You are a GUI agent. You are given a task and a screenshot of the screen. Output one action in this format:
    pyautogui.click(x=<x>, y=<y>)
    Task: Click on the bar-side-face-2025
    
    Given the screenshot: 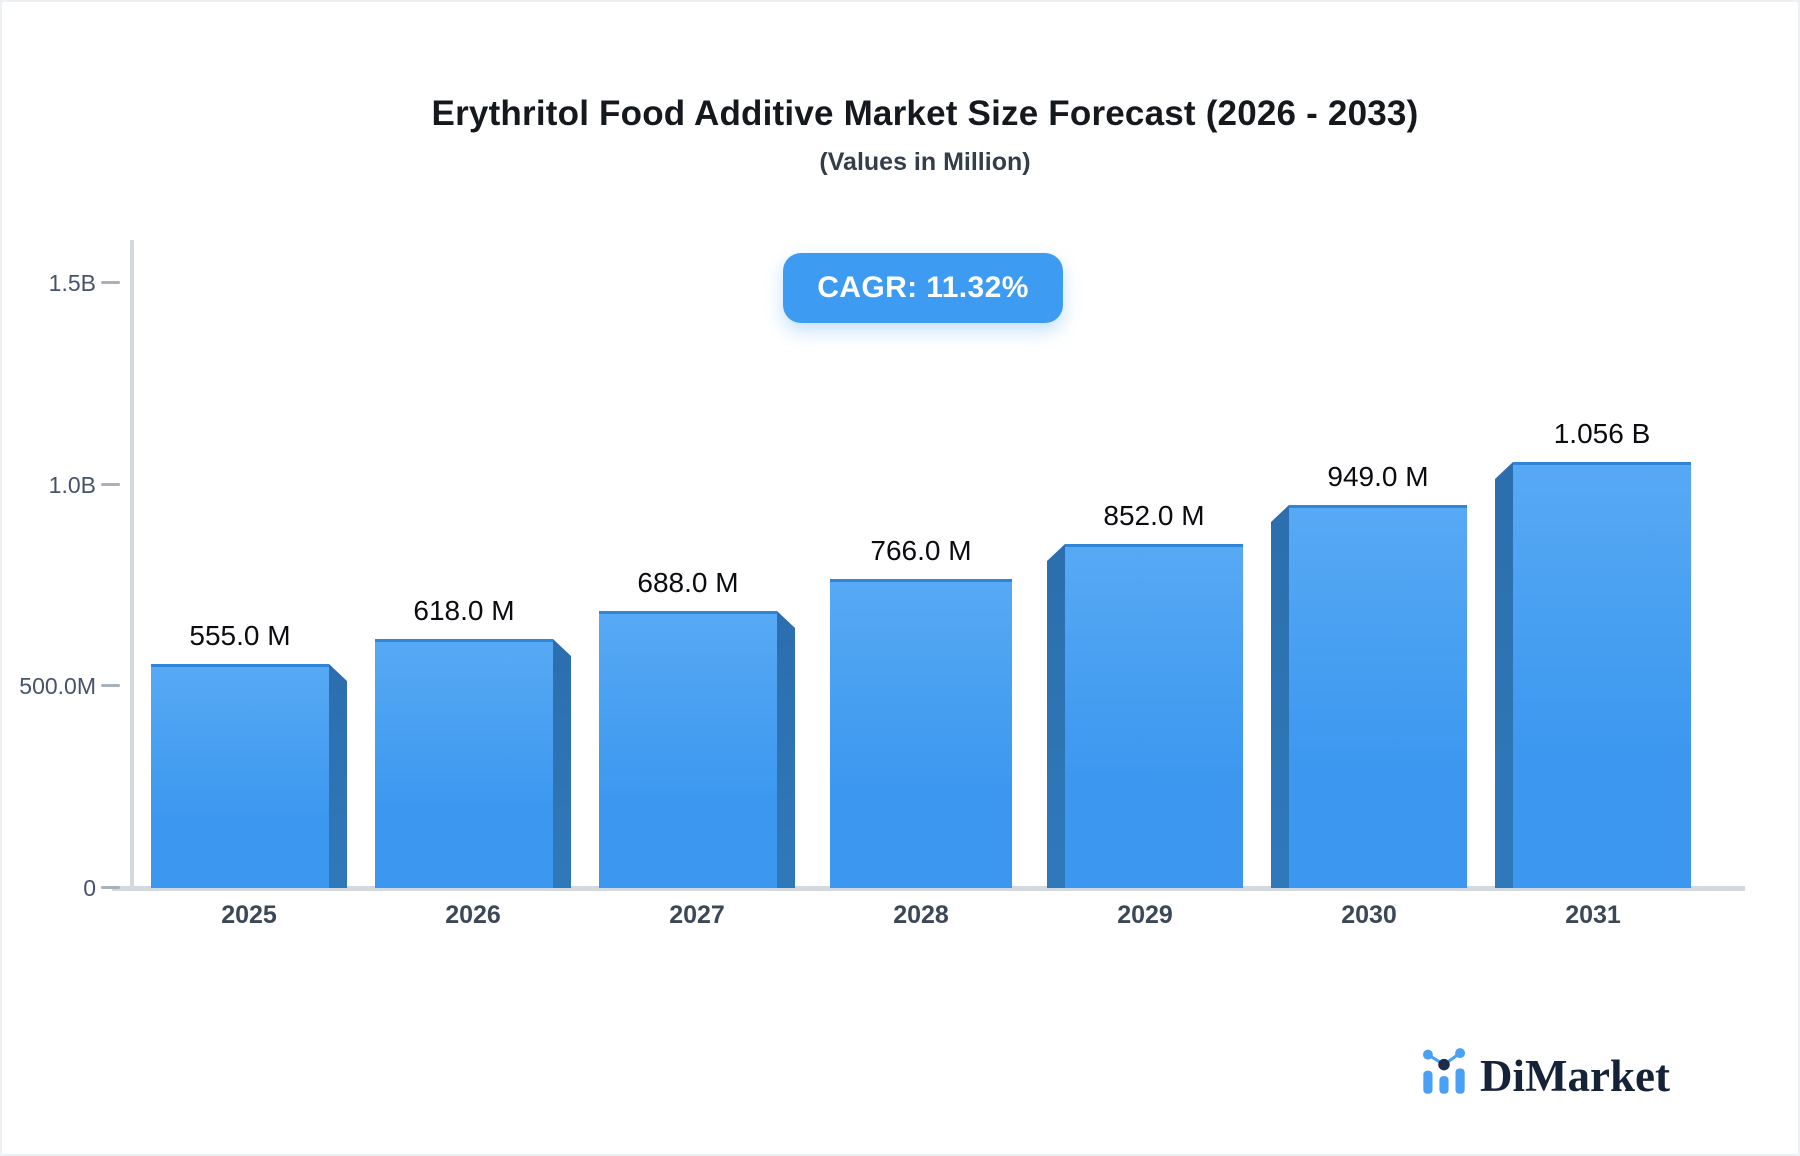 What is the action you would take?
    pyautogui.click(x=338, y=776)
    